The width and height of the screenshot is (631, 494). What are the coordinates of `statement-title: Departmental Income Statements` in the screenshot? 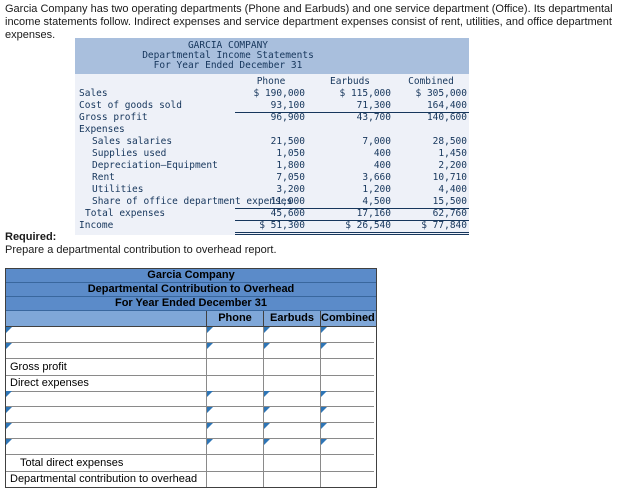 It's located at (228, 55).